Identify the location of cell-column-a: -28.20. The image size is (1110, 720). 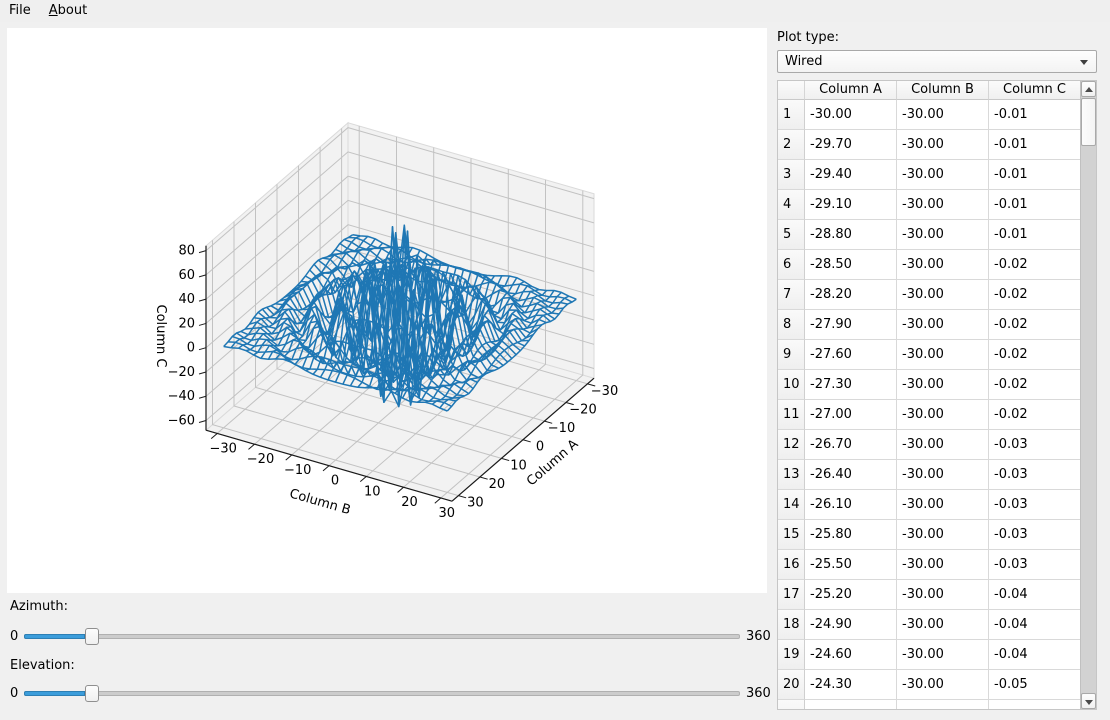
(851, 295).